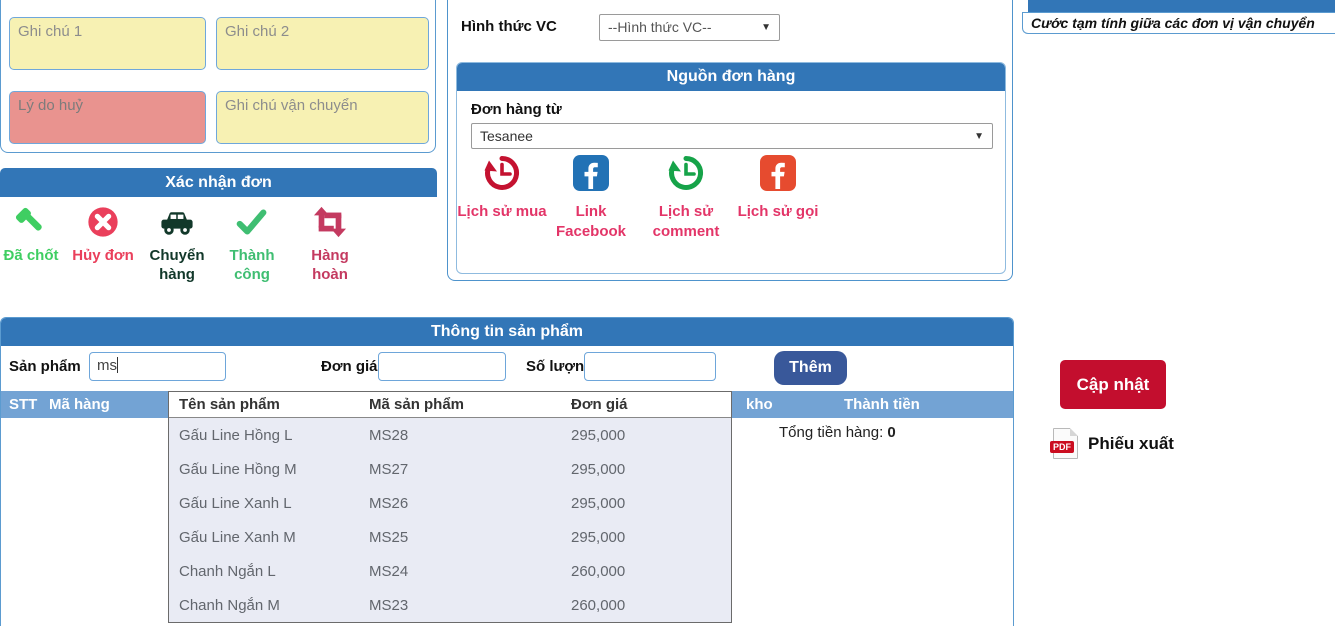  Describe the element at coordinates (686, 198) in the screenshot. I see `comment-history-button: Lịch sử comment` at that location.